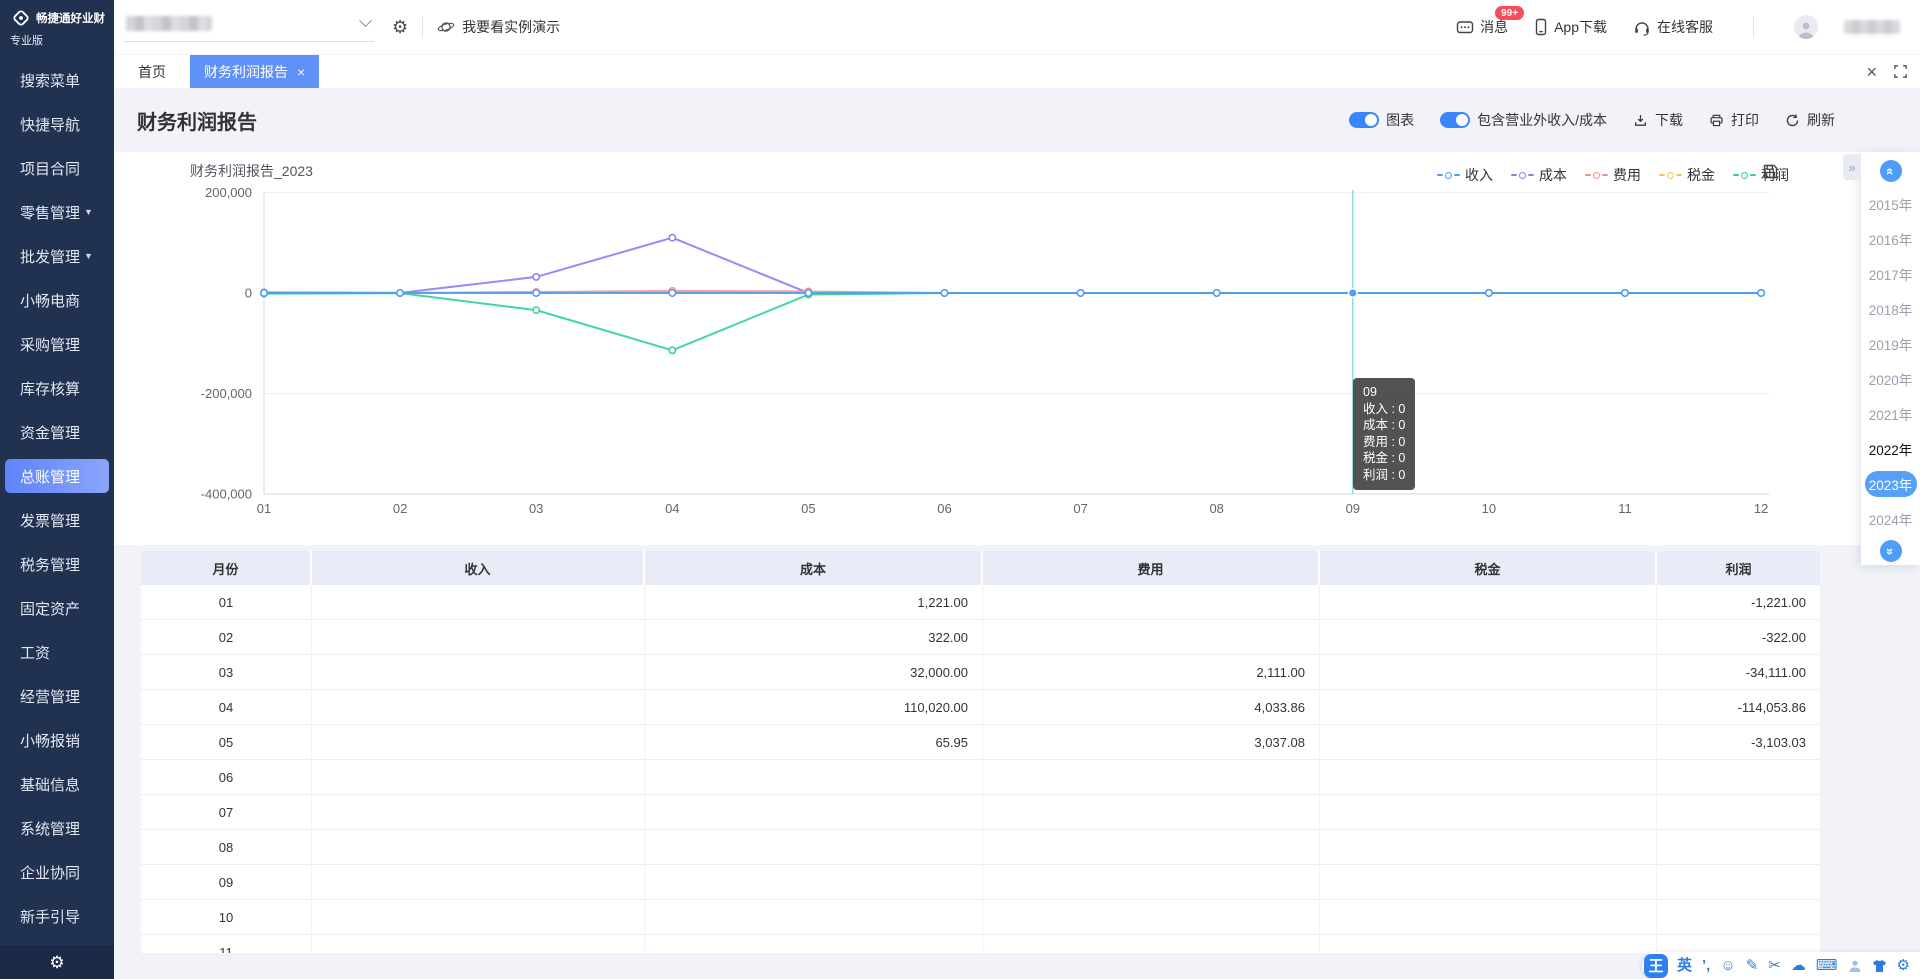  I want to click on messages-button: 99+ 消息, so click(1490, 21).